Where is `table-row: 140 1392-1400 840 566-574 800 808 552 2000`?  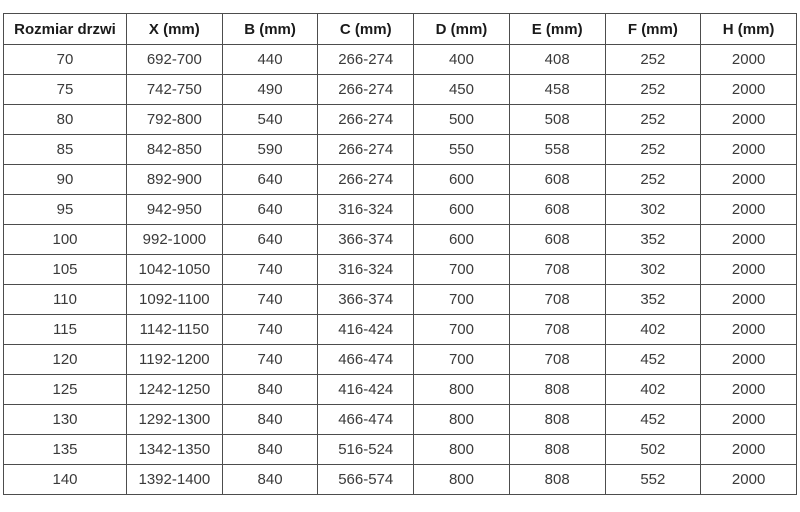
table-row: 140 1392-1400 840 566-574 800 808 552 2000 is located at coordinates (400, 479).